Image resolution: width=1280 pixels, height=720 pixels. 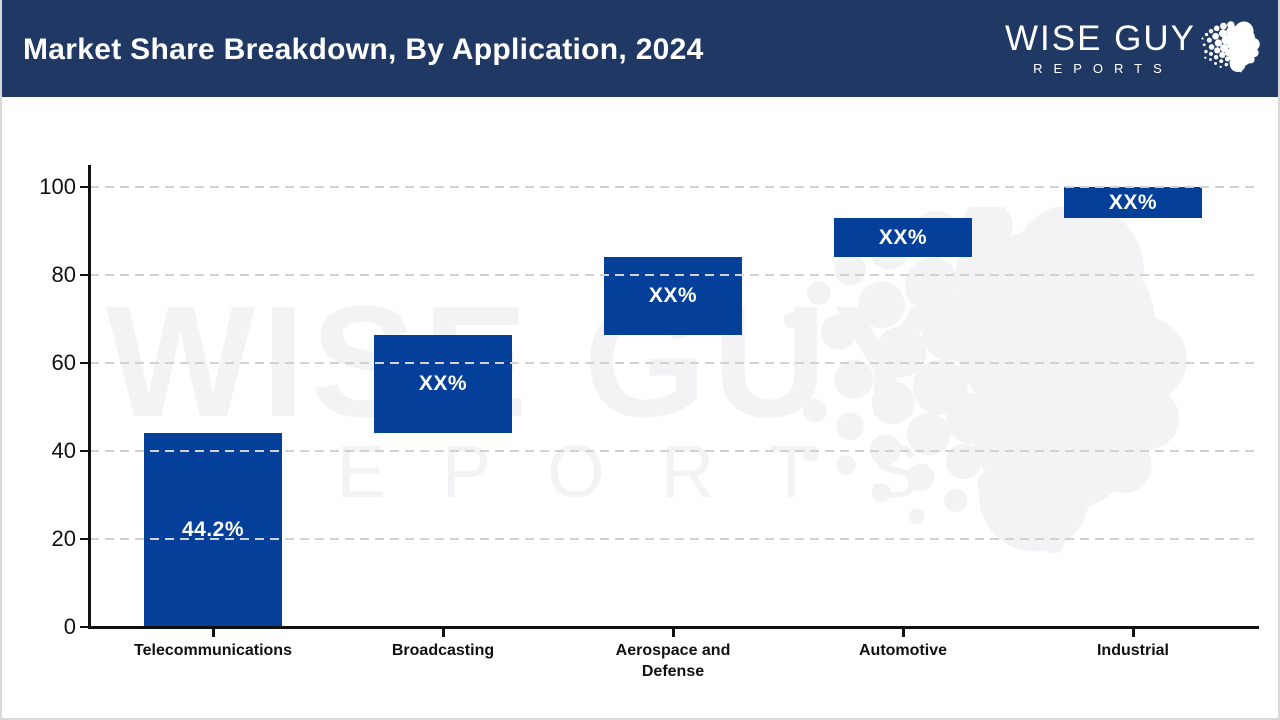 I want to click on x-axis-category-label: Aerospace and Defense, so click(x=673, y=661).